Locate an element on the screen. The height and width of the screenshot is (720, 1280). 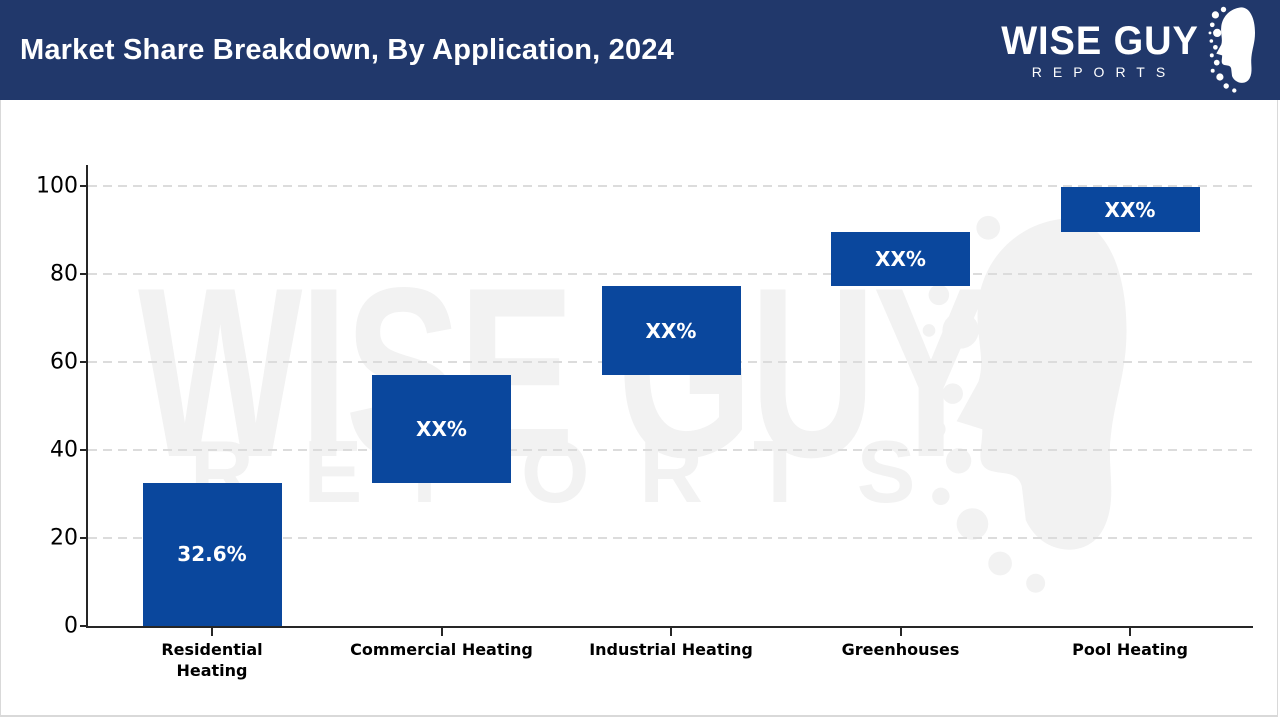
y-tick-label: 20 is located at coordinates (64, 538).